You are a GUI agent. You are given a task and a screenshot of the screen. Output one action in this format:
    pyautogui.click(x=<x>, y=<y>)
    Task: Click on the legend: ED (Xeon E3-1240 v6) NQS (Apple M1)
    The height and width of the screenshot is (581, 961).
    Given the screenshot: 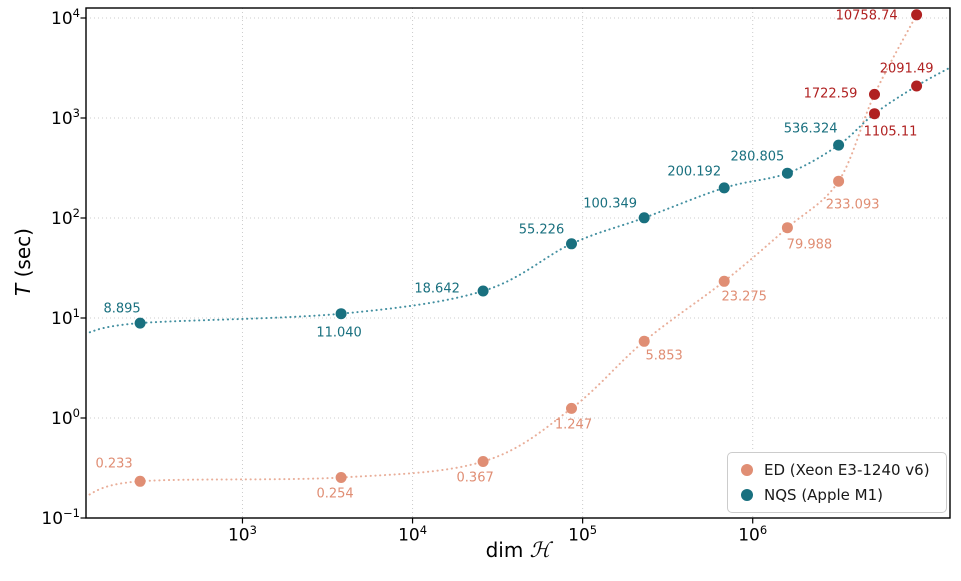 What is the action you would take?
    pyautogui.click(x=837, y=482)
    